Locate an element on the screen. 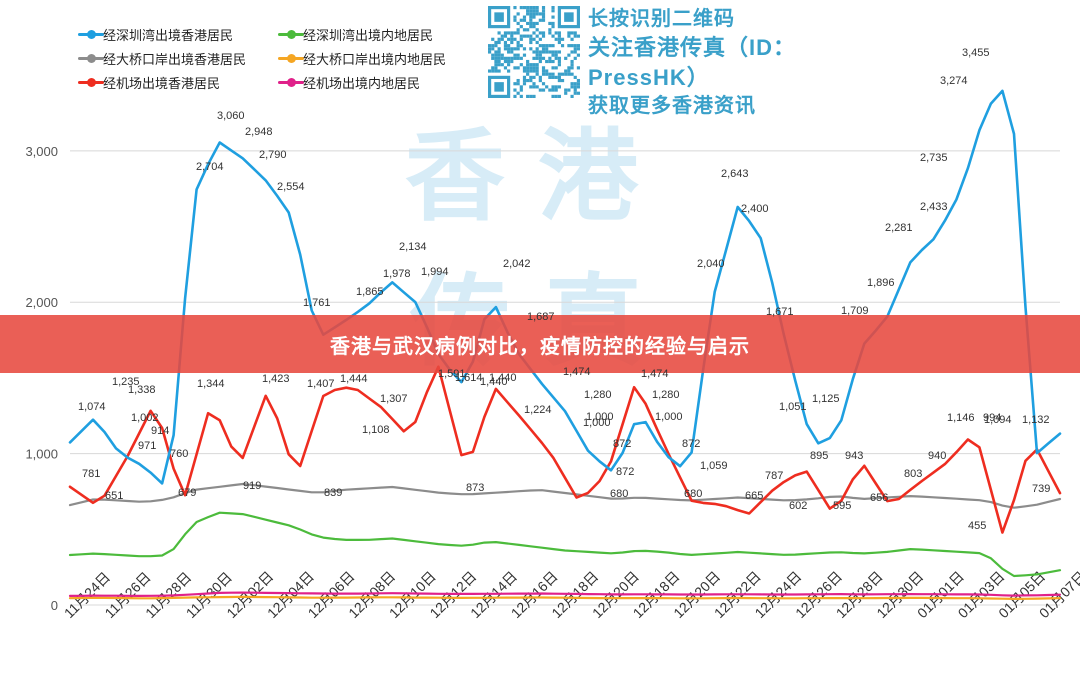  data-label-shenzhenbay-hk: 1,132 is located at coordinates (1036, 420).